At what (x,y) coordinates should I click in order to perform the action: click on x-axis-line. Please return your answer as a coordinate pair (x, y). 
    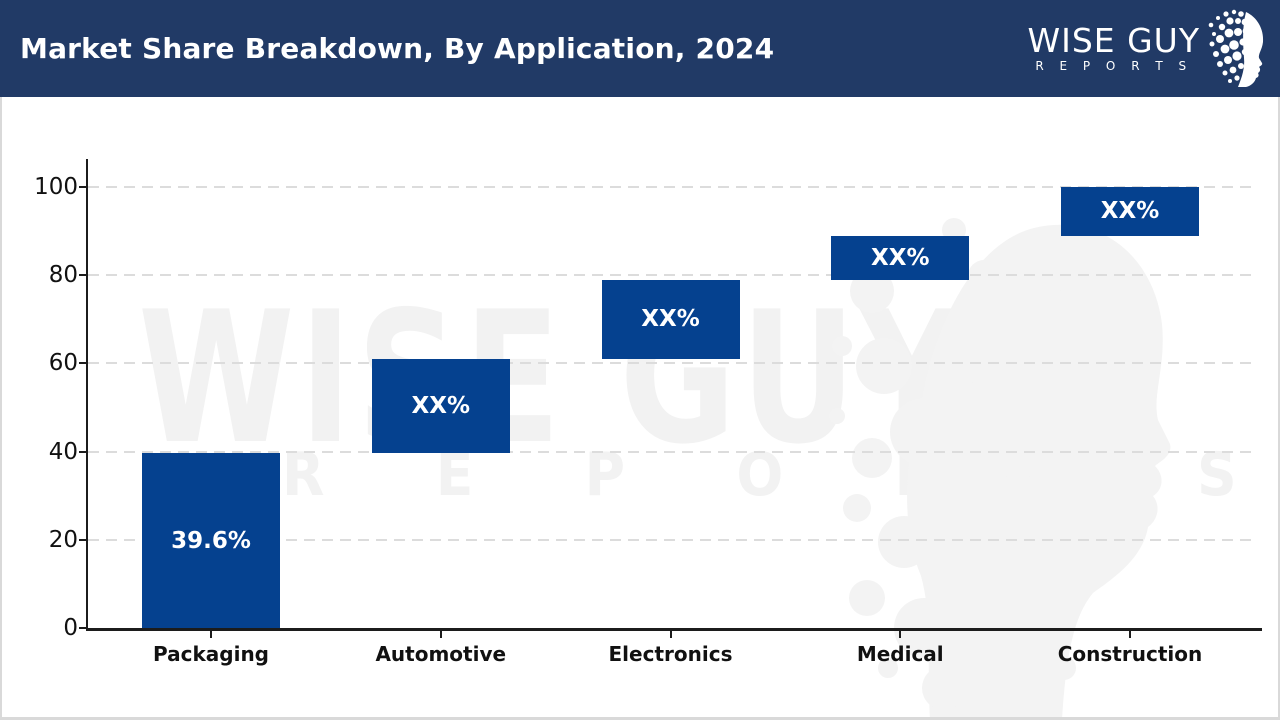
    Looking at the image, I should click on (674, 629).